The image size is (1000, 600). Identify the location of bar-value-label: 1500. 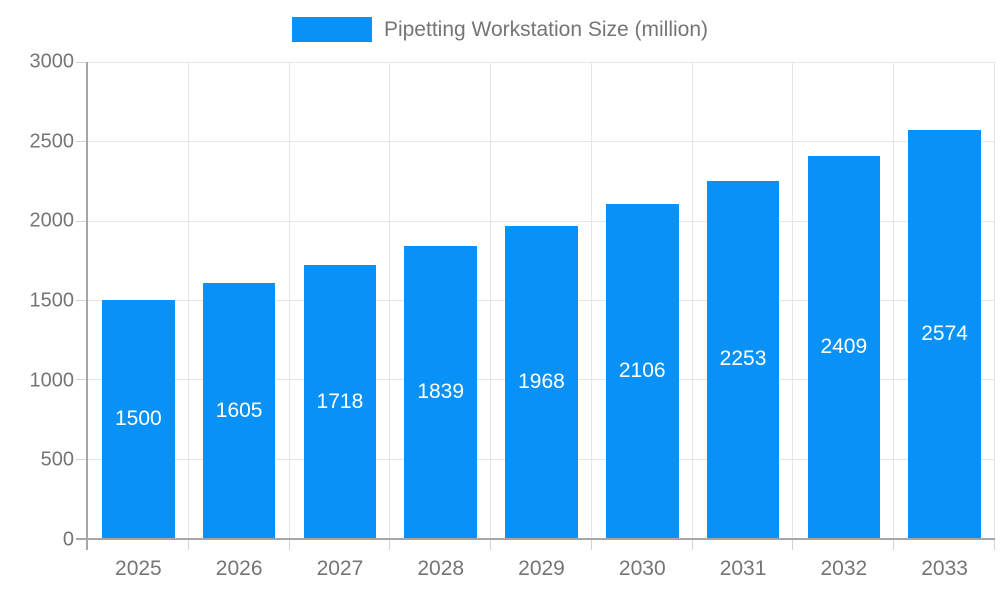
(138, 418).